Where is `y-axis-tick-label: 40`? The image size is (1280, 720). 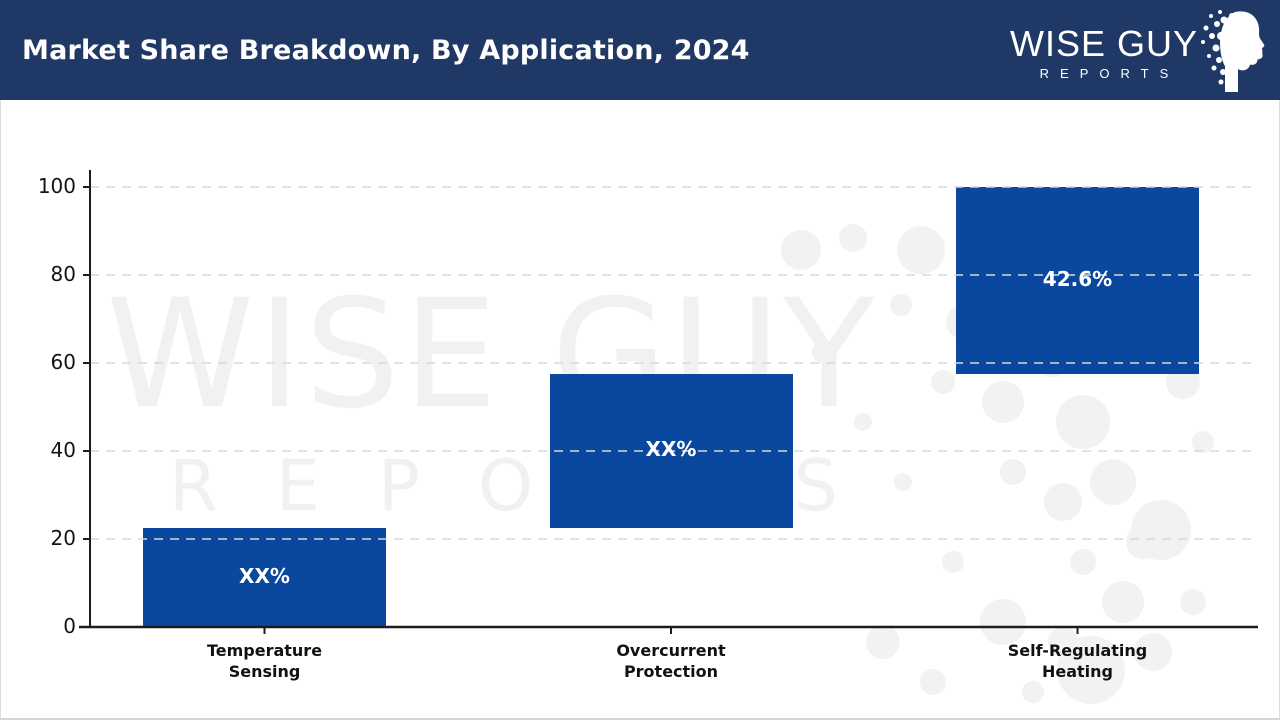
y-axis-tick-label: 40 is located at coordinates (63, 450).